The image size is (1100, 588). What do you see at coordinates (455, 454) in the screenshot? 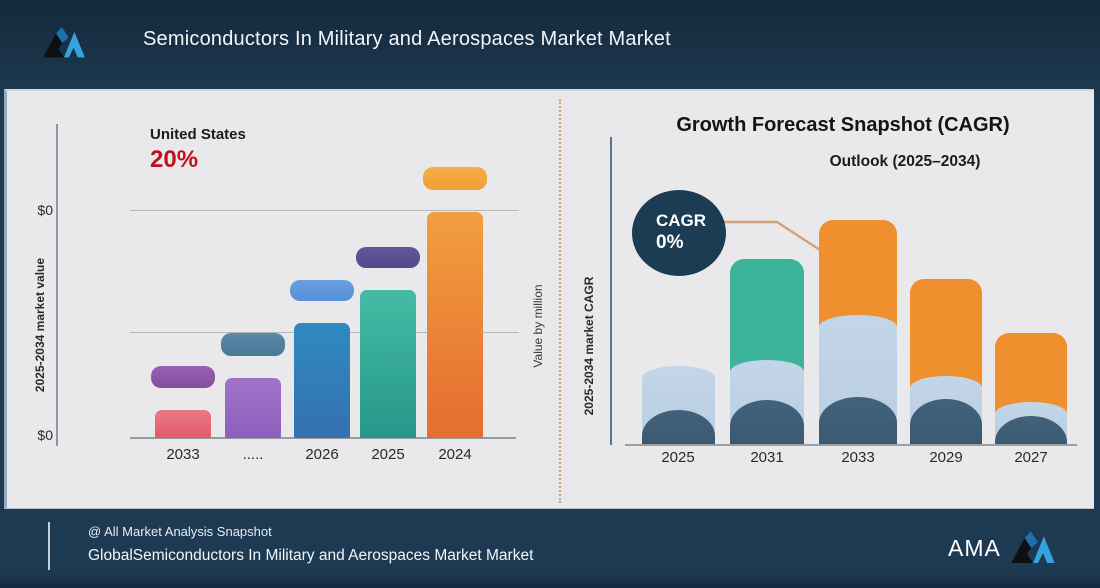
I see `x-tick-2024: 2024` at bounding box center [455, 454].